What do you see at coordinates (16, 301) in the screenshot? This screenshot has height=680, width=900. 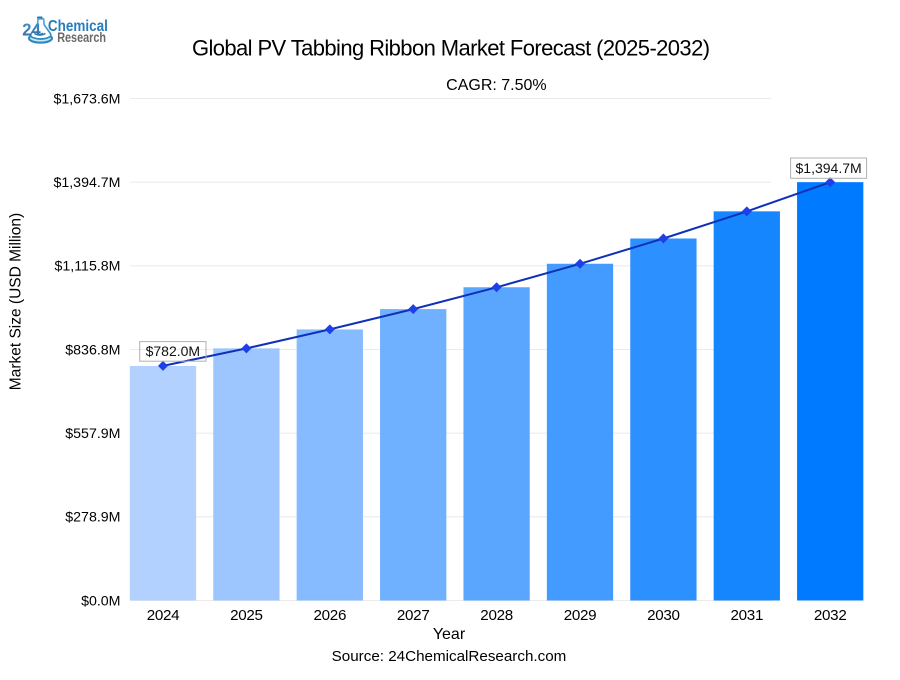 I see `svg-text: Market Size (USD Million)` at bounding box center [16, 301].